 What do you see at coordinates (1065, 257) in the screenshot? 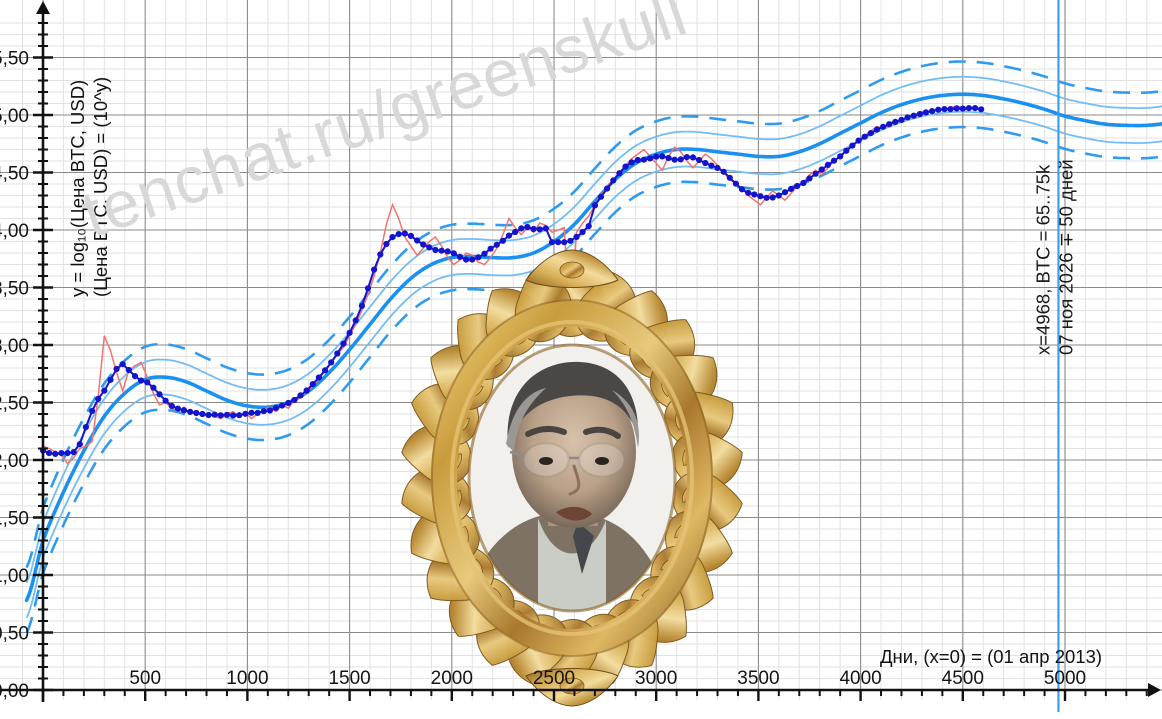
I see `marker-2026-label-line2: 07 ноя 2026 ∓ 50 дней` at bounding box center [1065, 257].